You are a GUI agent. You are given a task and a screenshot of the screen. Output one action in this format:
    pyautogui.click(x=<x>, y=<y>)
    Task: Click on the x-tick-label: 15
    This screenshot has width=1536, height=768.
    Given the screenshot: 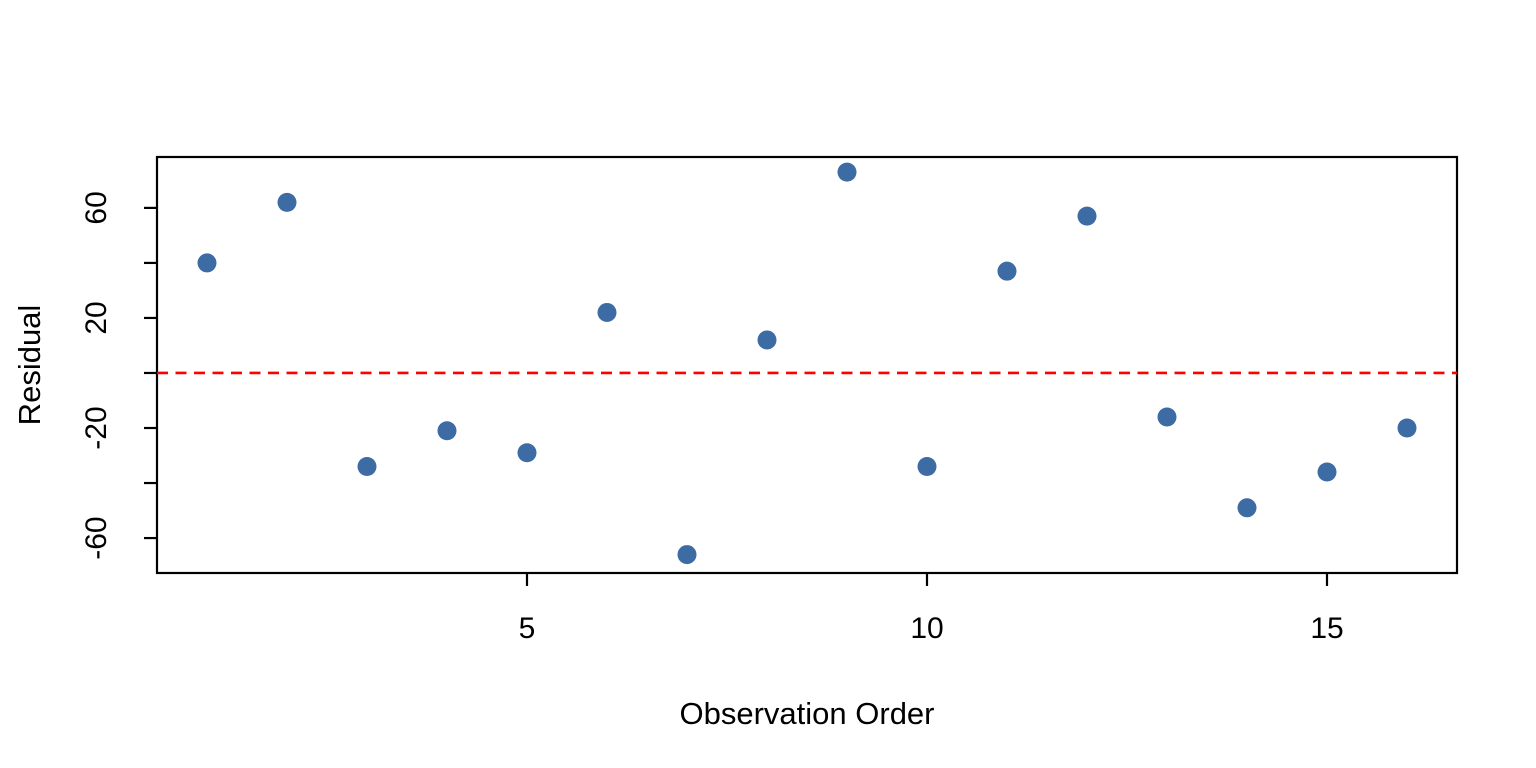 What is the action you would take?
    pyautogui.click(x=1326, y=628)
    